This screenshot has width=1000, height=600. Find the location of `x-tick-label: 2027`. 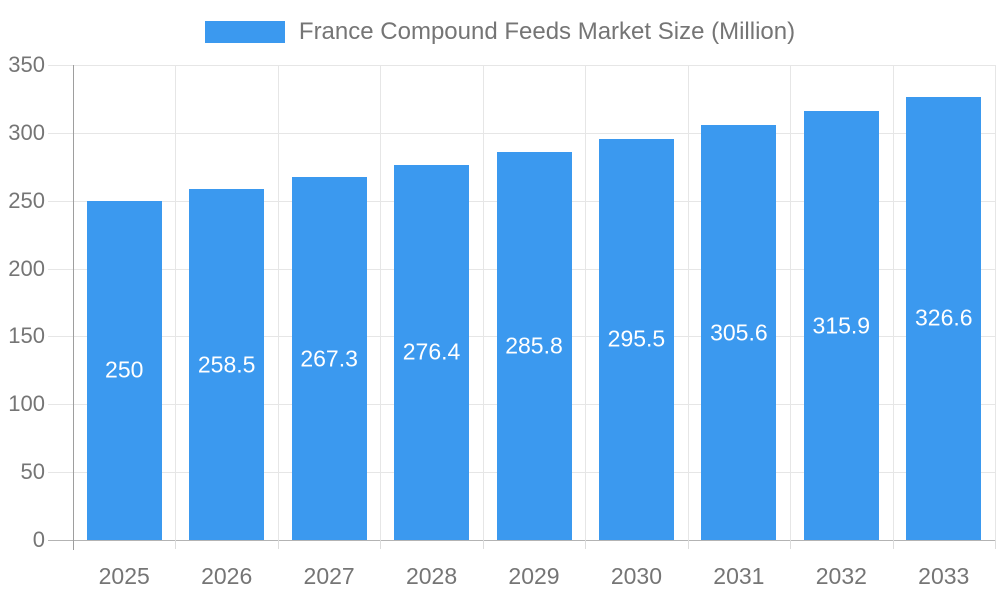

x-tick-label: 2027 is located at coordinates (329, 576).